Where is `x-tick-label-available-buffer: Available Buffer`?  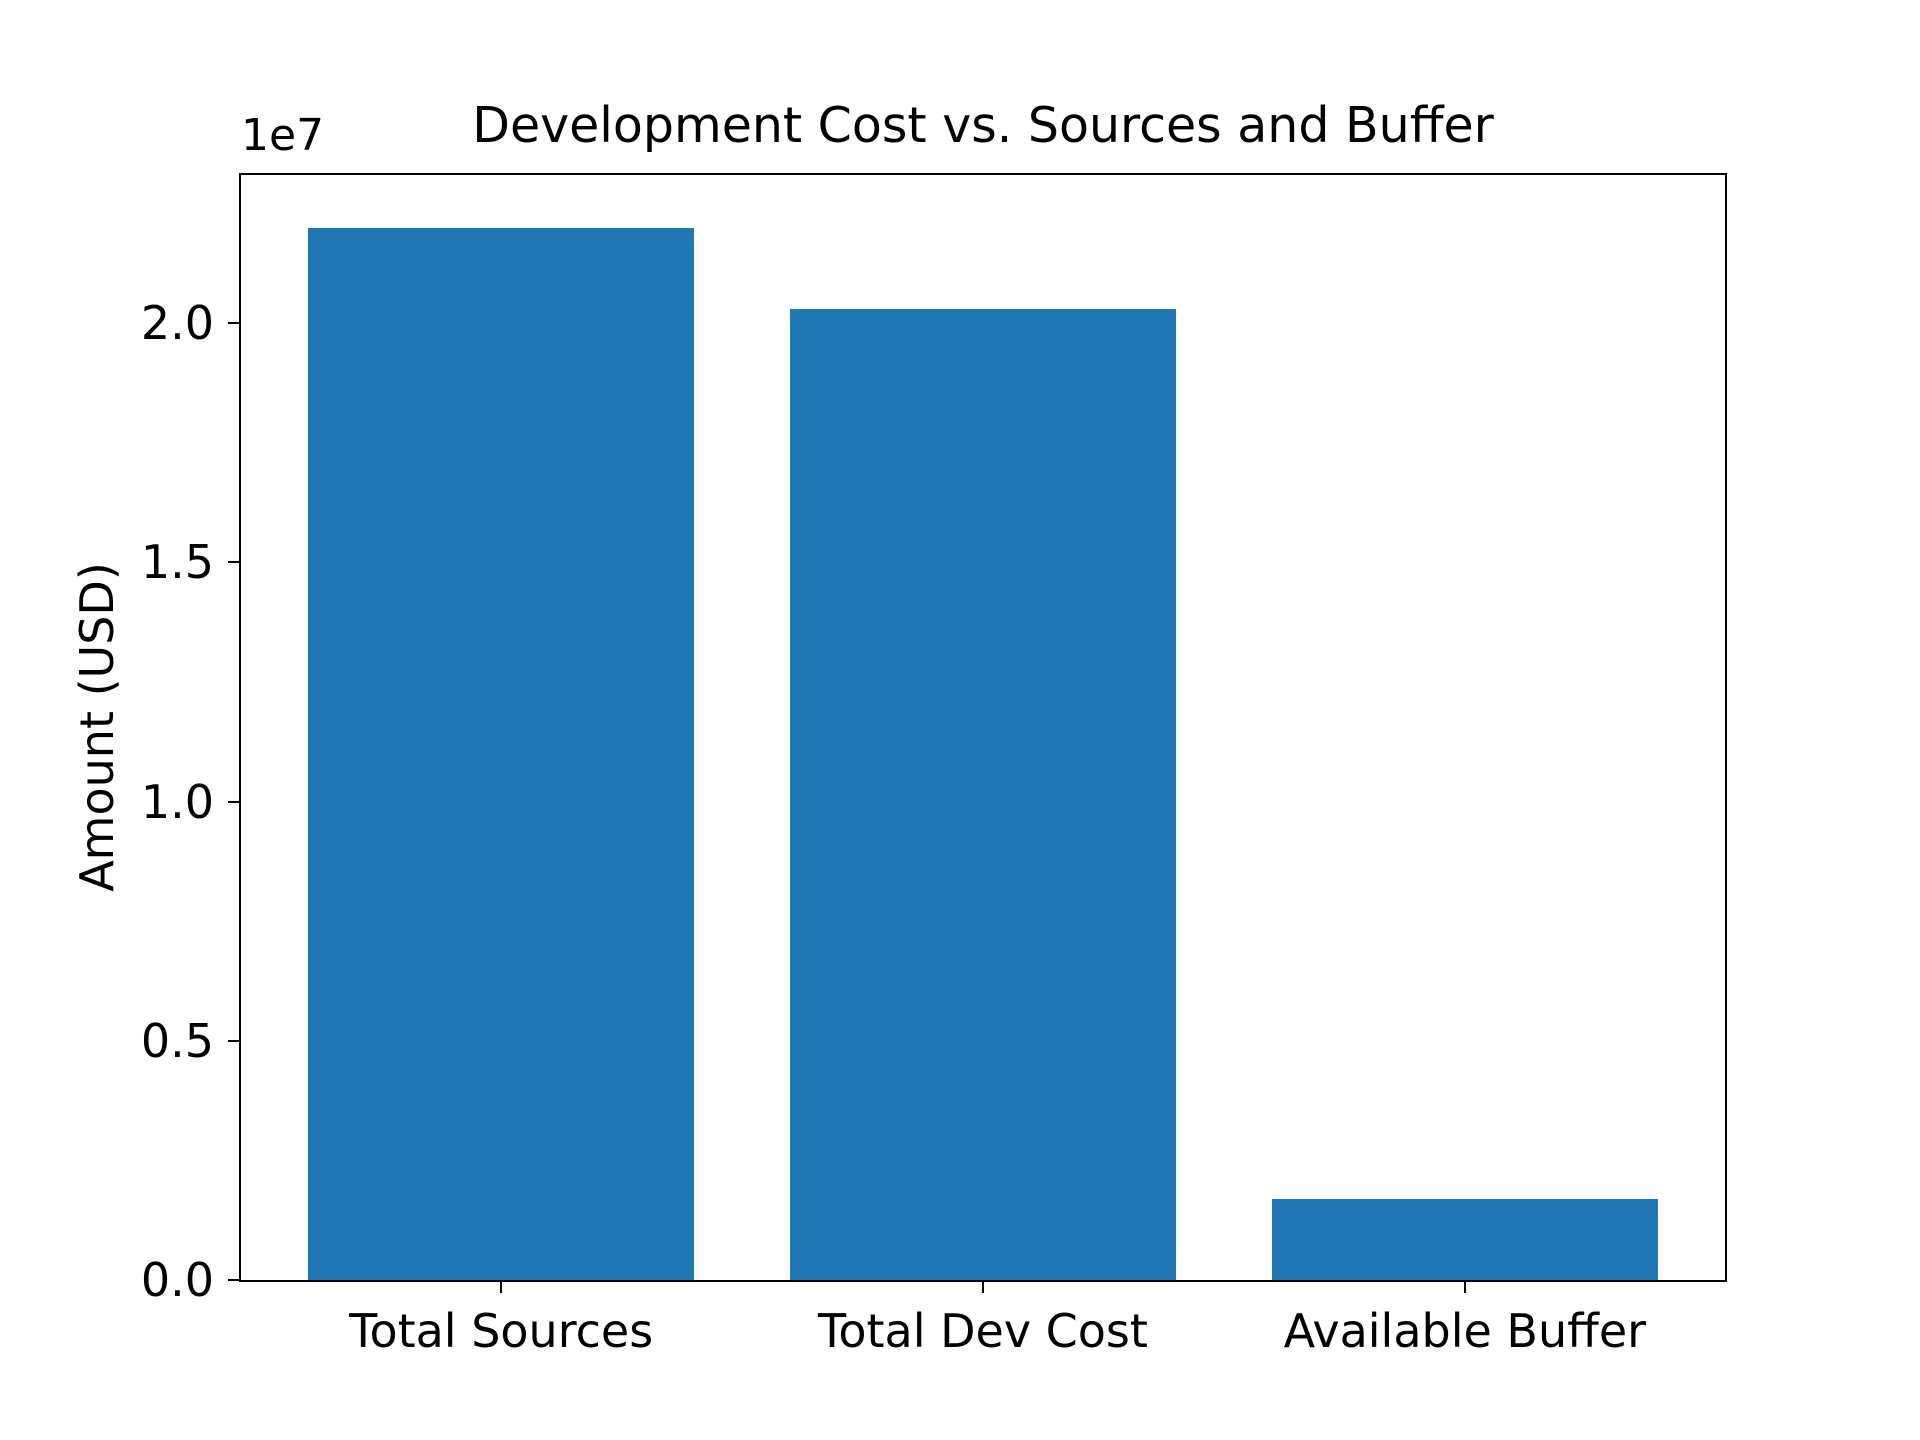
x-tick-label-available-buffer: Available Buffer is located at coordinates (1465, 1331).